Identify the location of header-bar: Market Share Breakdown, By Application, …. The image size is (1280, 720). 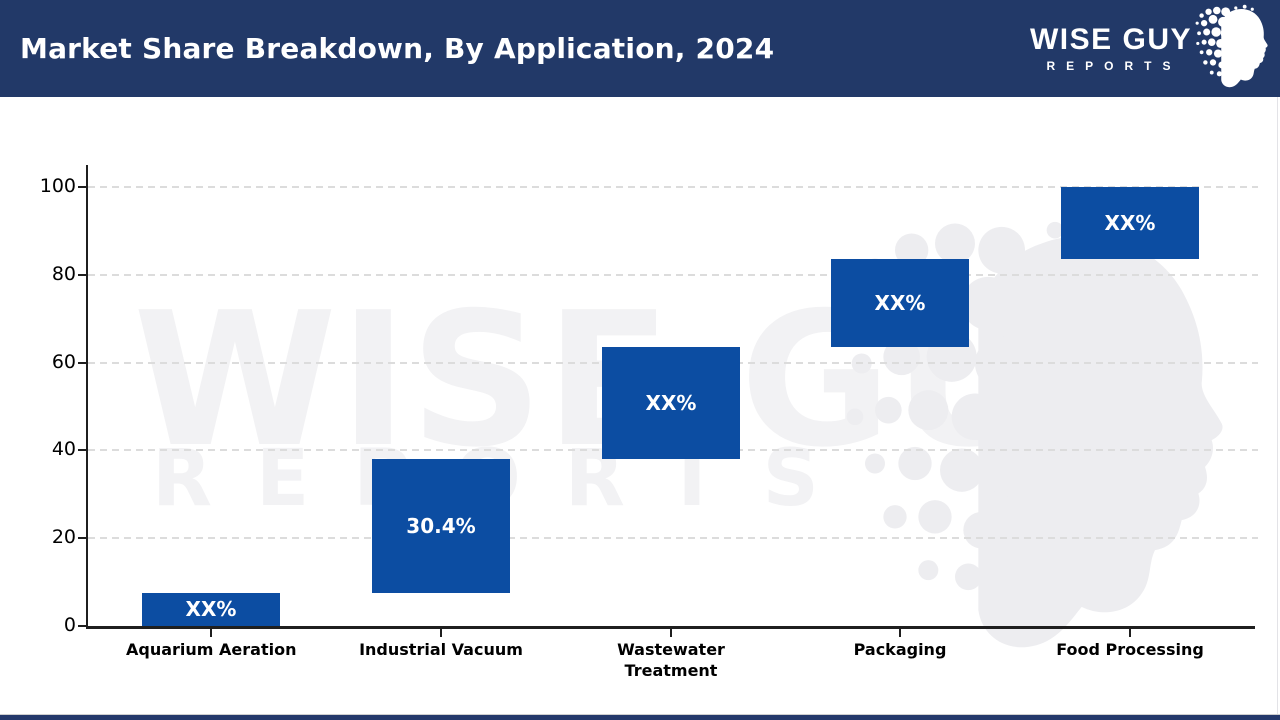
(640, 48).